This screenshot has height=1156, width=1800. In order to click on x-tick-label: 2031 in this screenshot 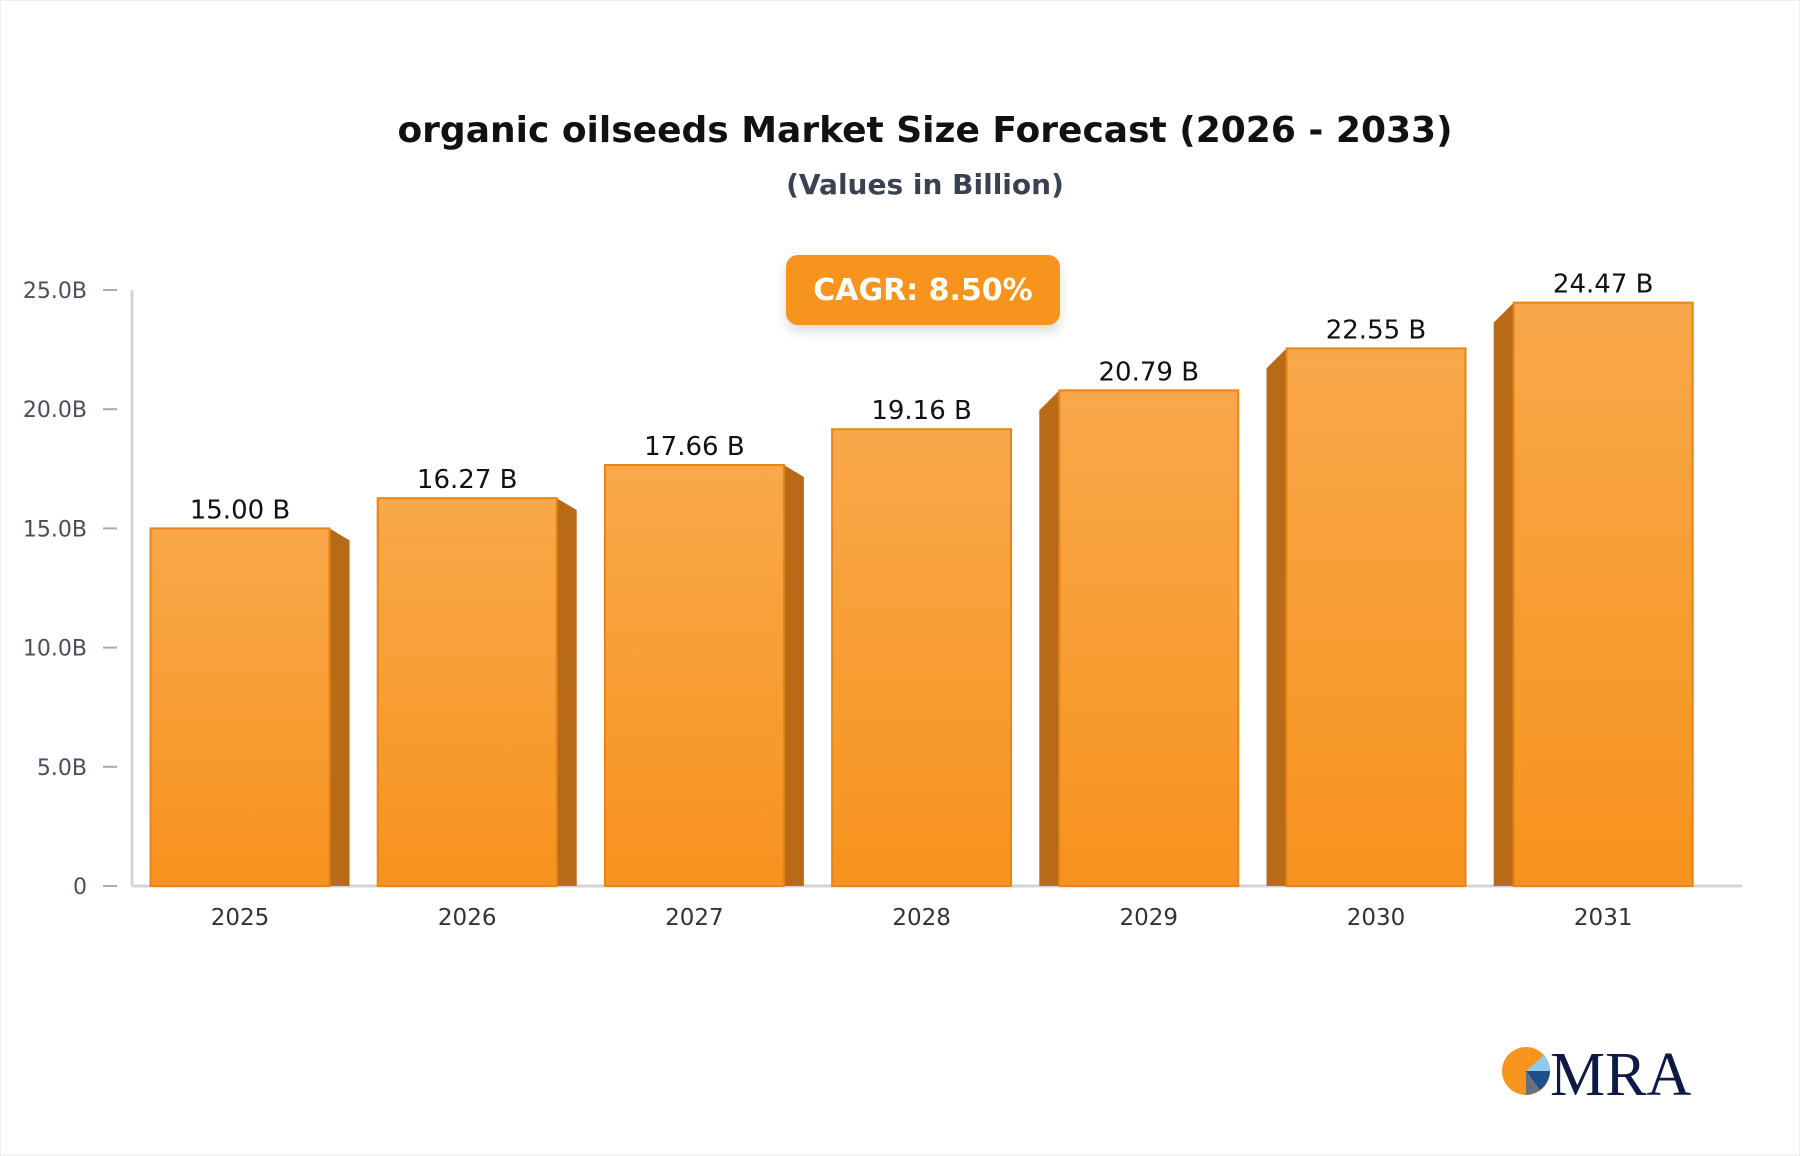, I will do `click(1603, 918)`.